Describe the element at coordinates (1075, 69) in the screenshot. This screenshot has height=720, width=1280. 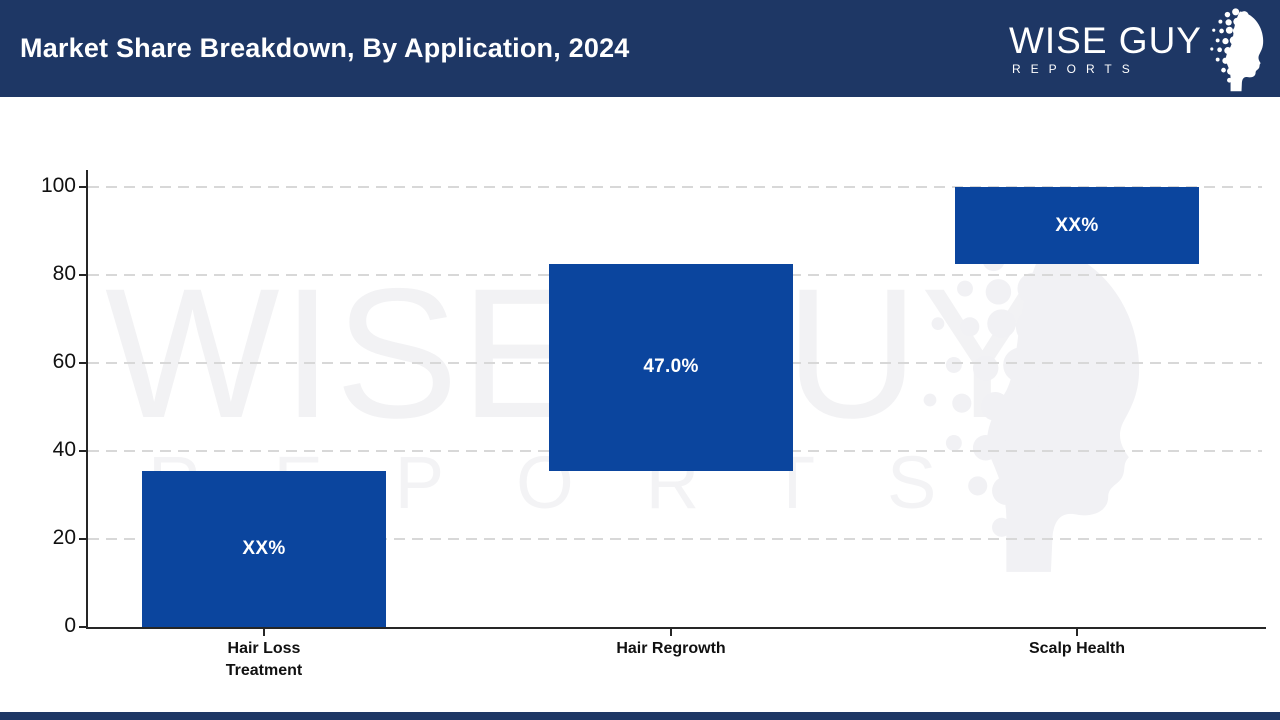
I see `brand-sub-text: REPORTS` at that location.